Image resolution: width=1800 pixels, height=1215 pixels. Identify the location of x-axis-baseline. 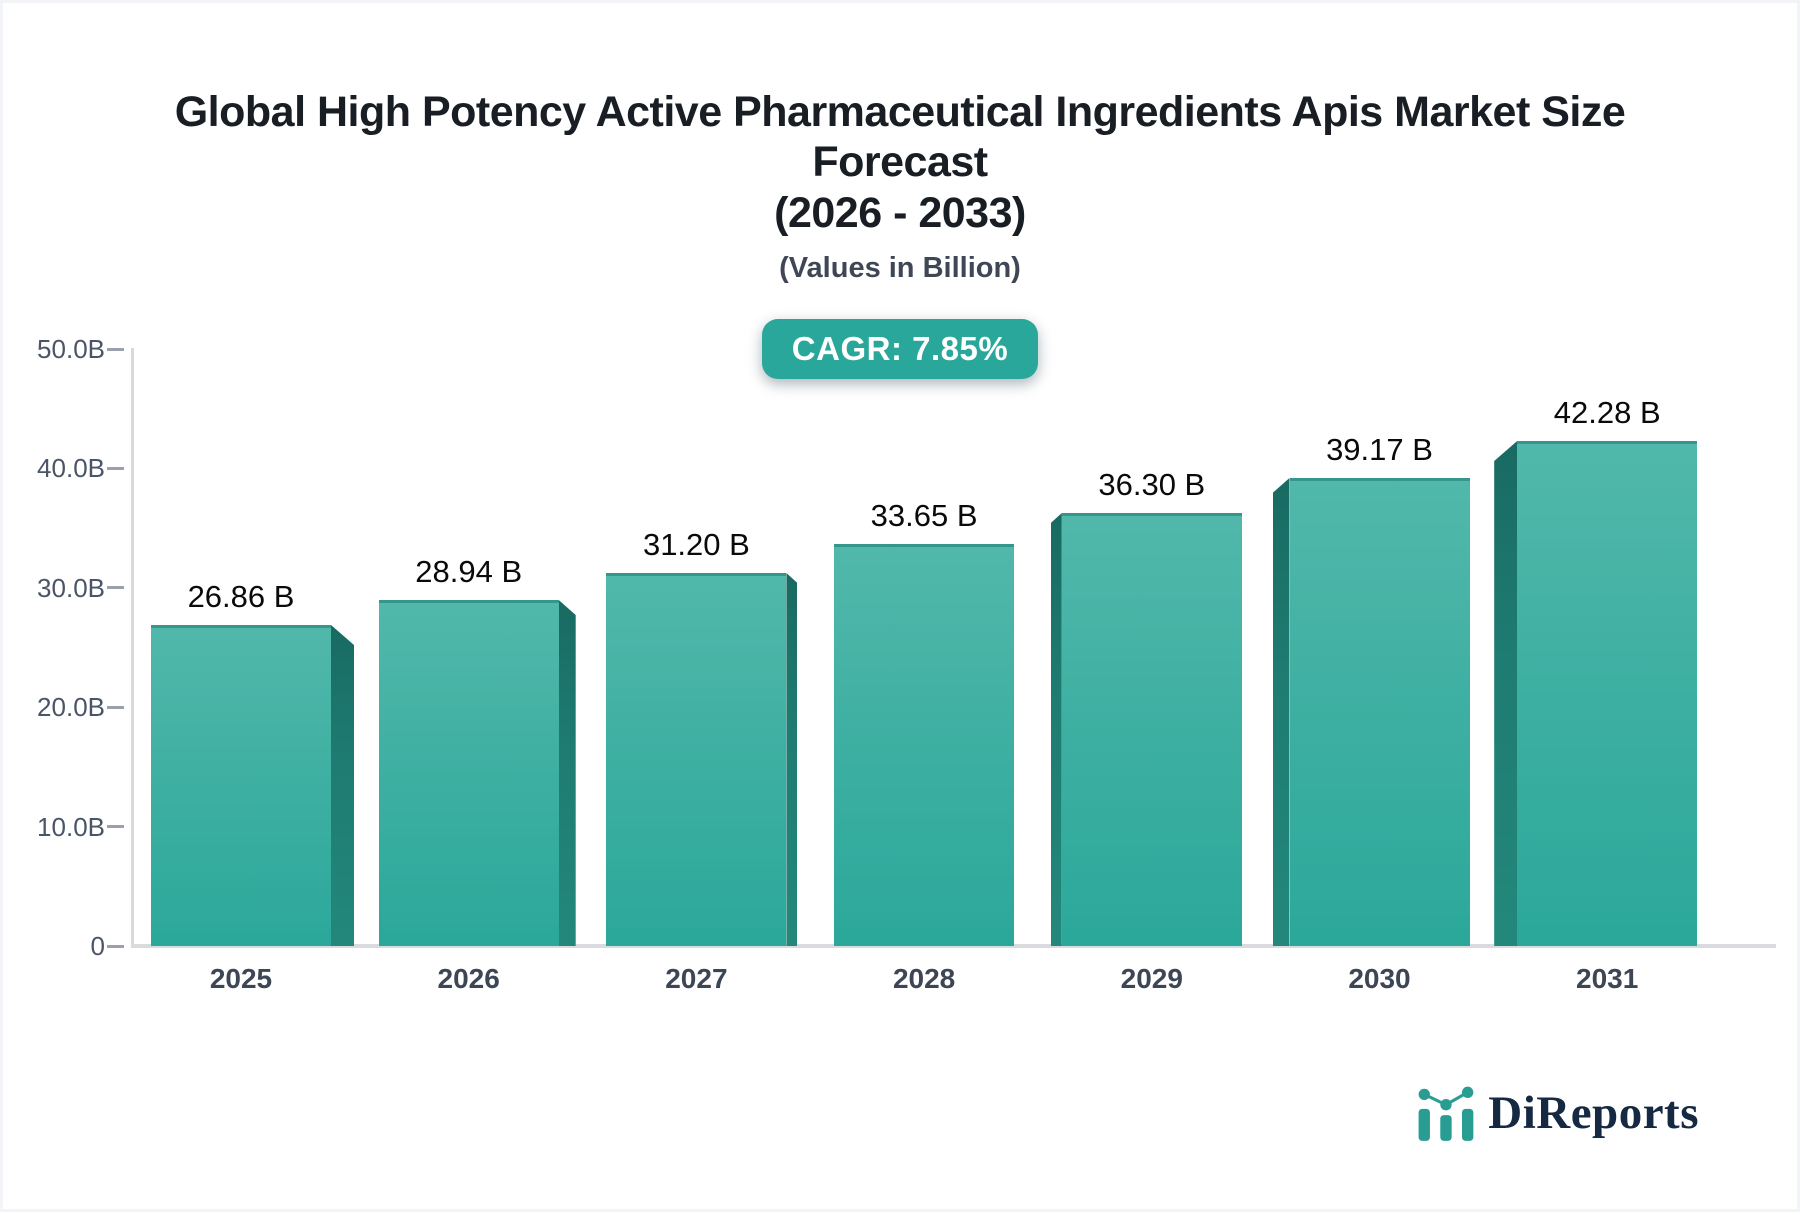
(953, 946).